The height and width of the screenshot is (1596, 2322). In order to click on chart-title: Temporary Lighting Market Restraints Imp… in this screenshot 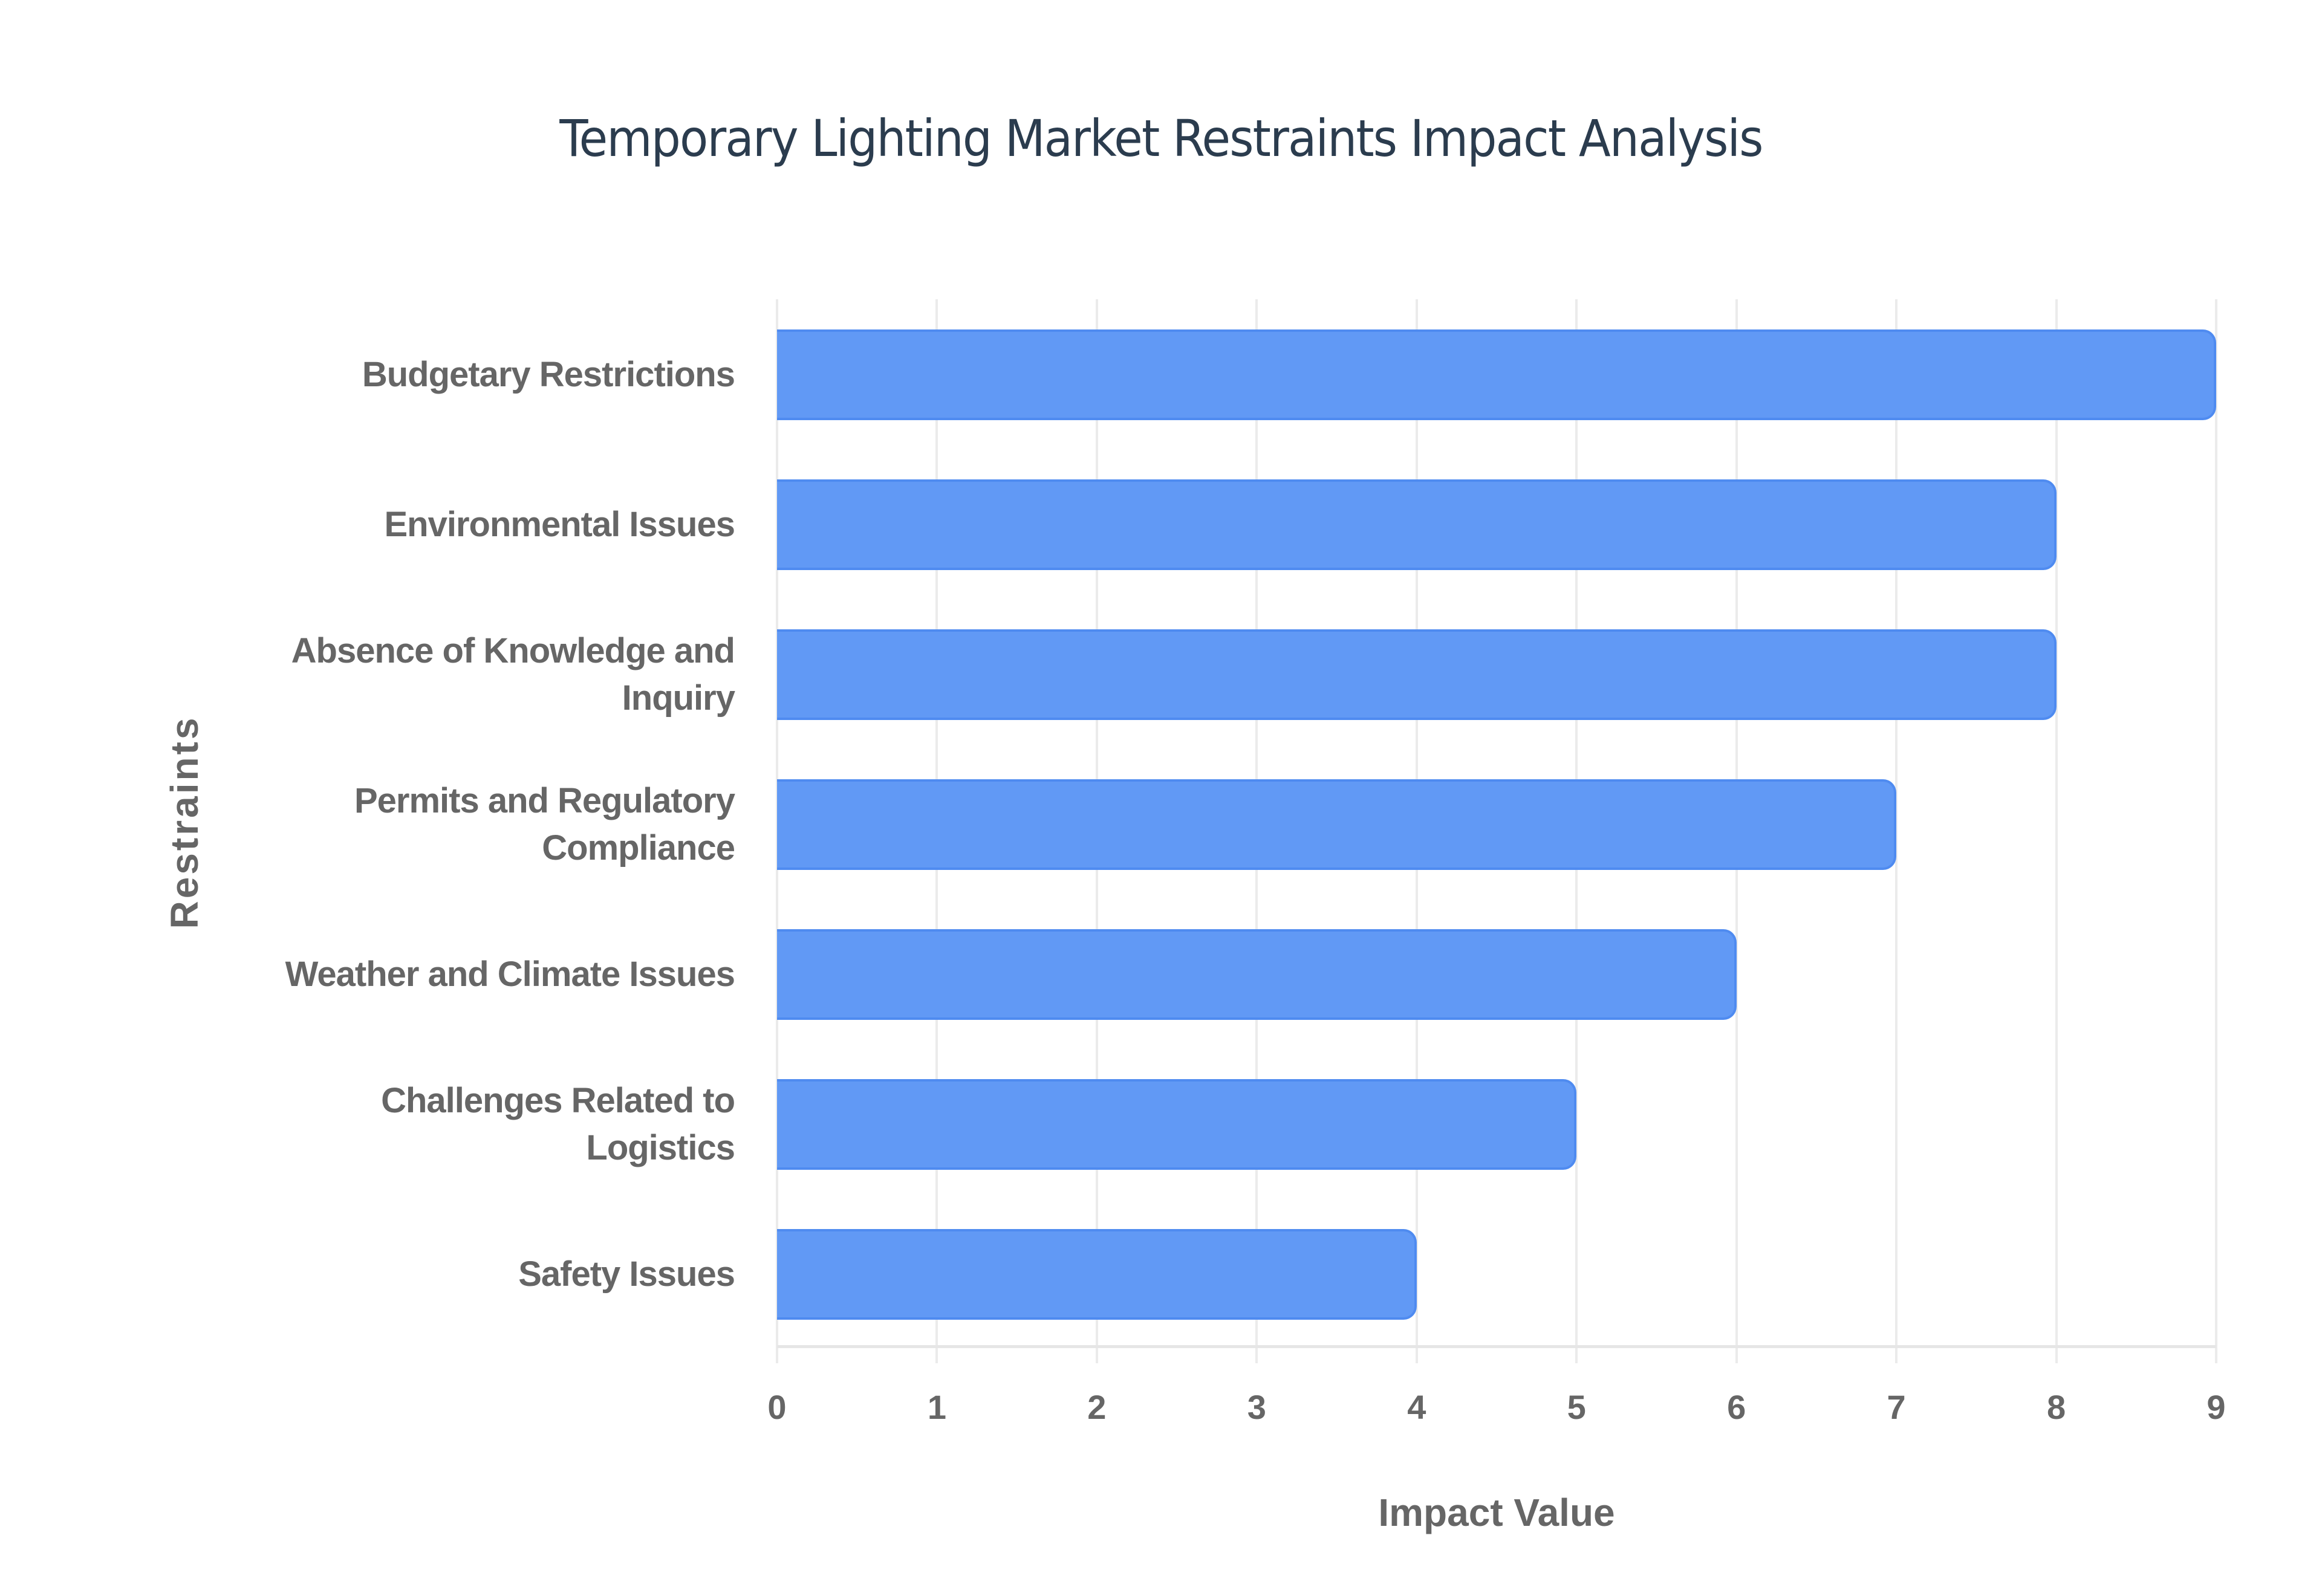, I will do `click(1161, 138)`.